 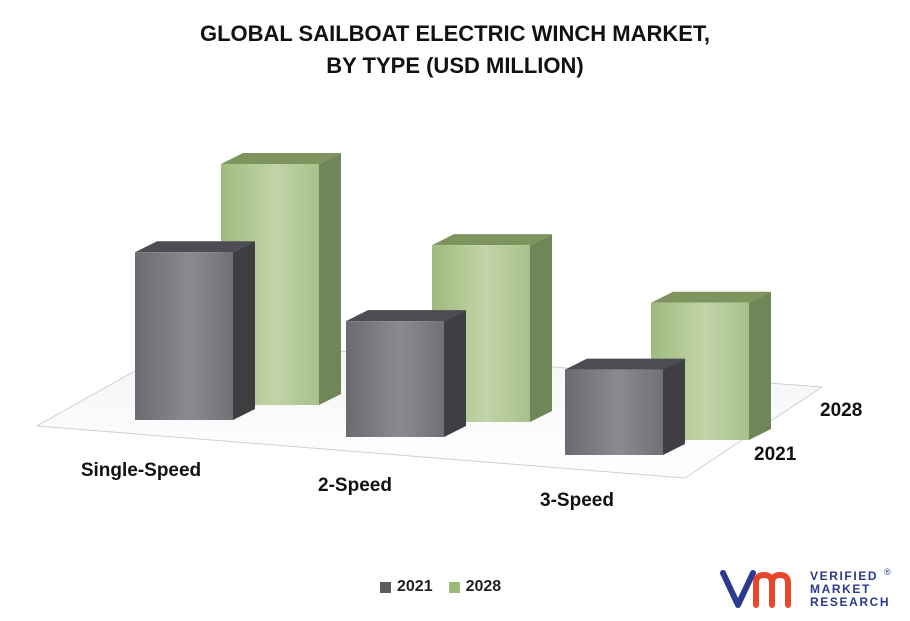 What do you see at coordinates (755, 589) in the screenshot?
I see `vmr-logo-icon` at bounding box center [755, 589].